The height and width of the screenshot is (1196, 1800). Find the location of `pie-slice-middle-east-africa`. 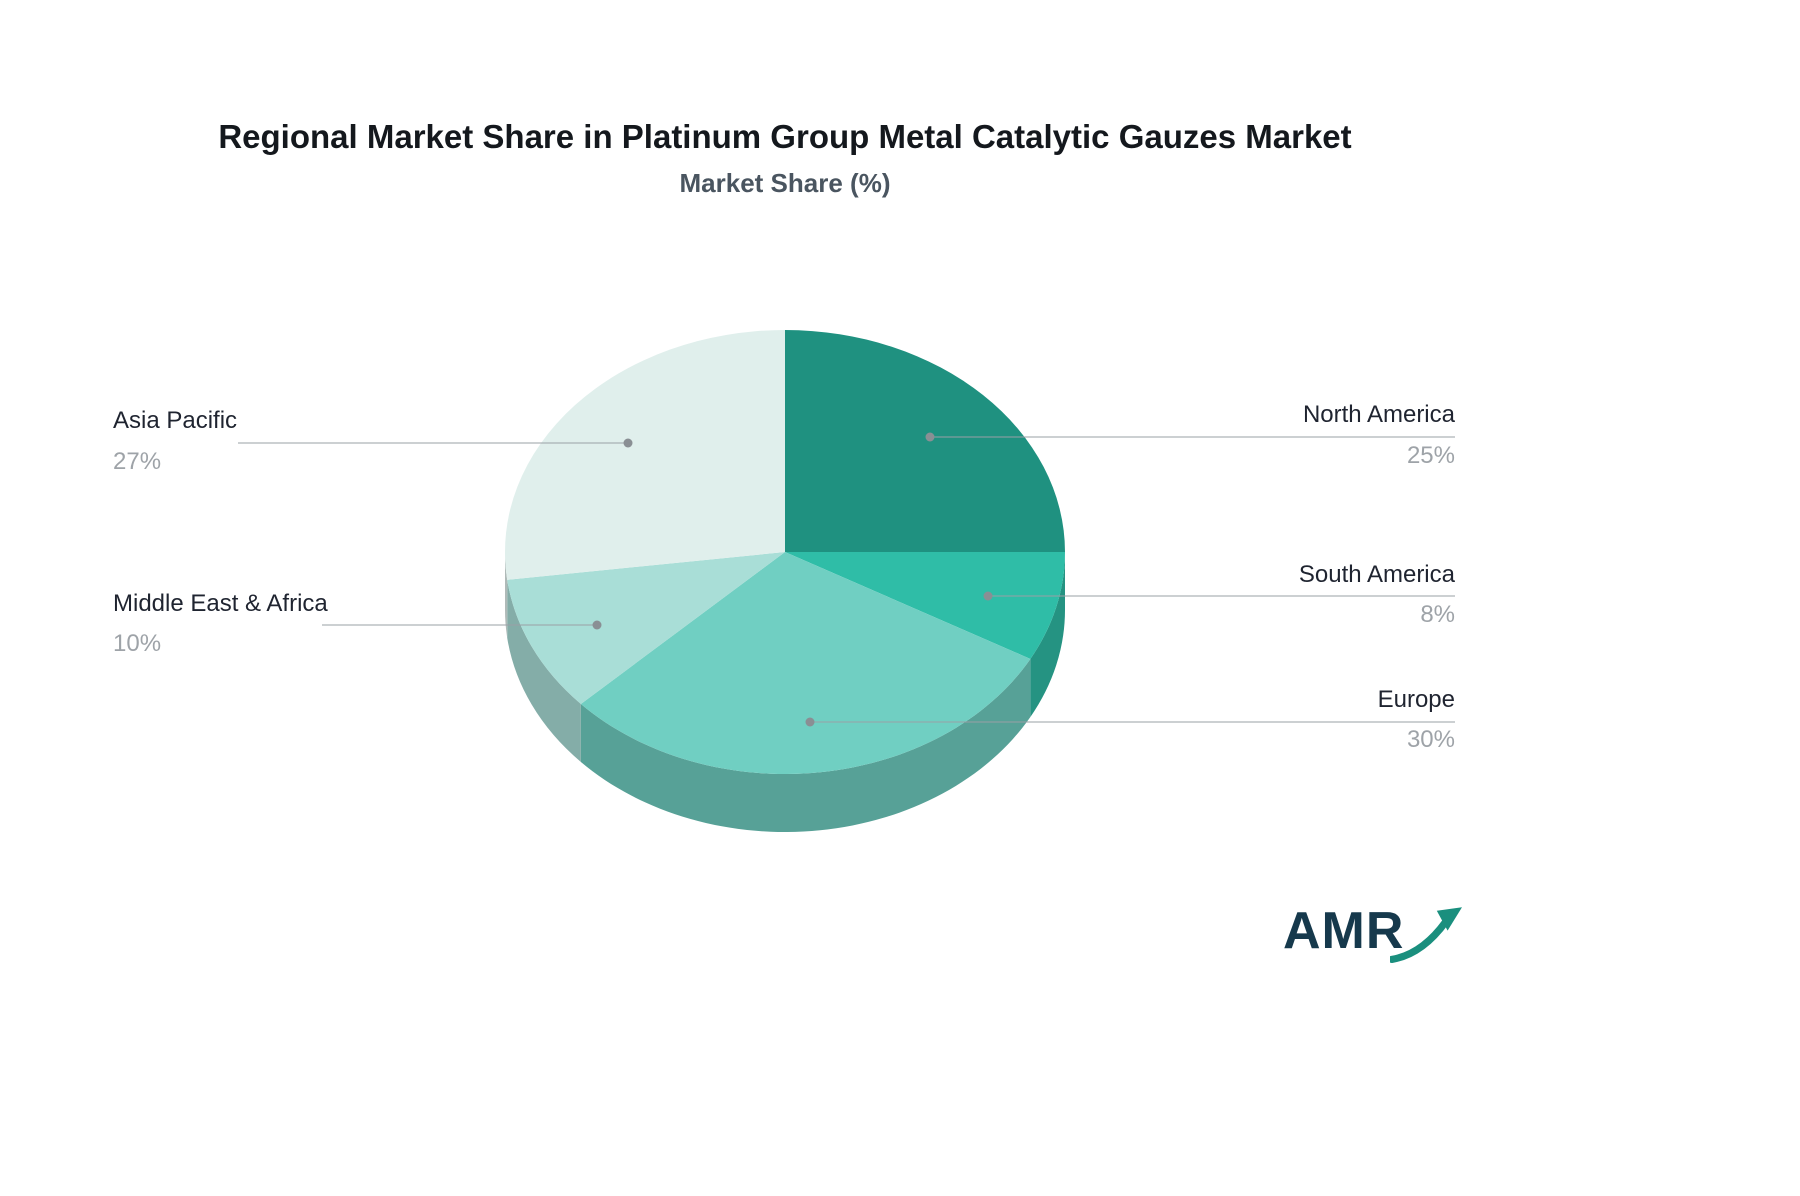

pie-slice-middle-east-africa is located at coordinates (646, 628).